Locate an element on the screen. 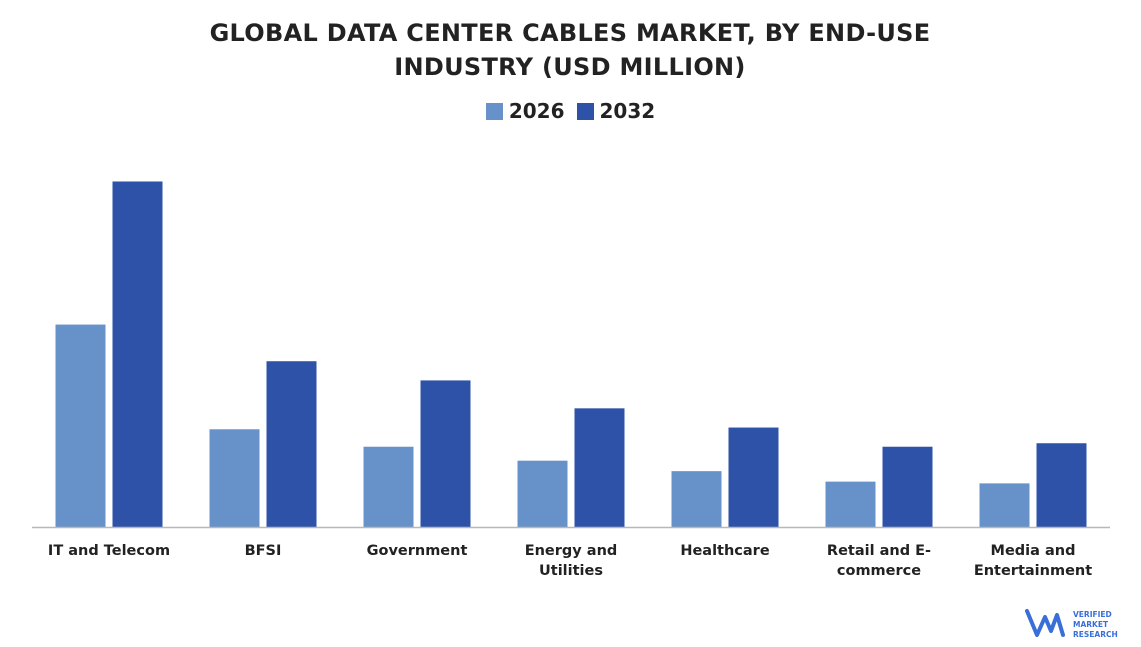 Image resolution: width=1141 pixels, height=647 pixels. legend-swatch-2032 is located at coordinates (585, 111).